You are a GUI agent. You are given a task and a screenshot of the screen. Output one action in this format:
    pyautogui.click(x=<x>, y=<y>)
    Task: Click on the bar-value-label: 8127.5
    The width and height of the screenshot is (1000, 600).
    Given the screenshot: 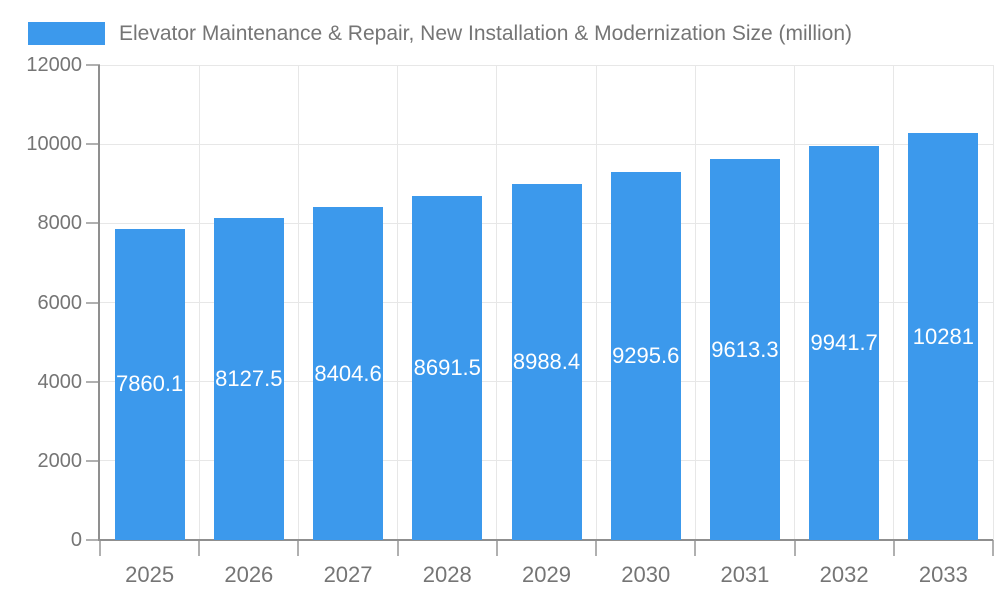 What is the action you would take?
    pyautogui.click(x=249, y=379)
    